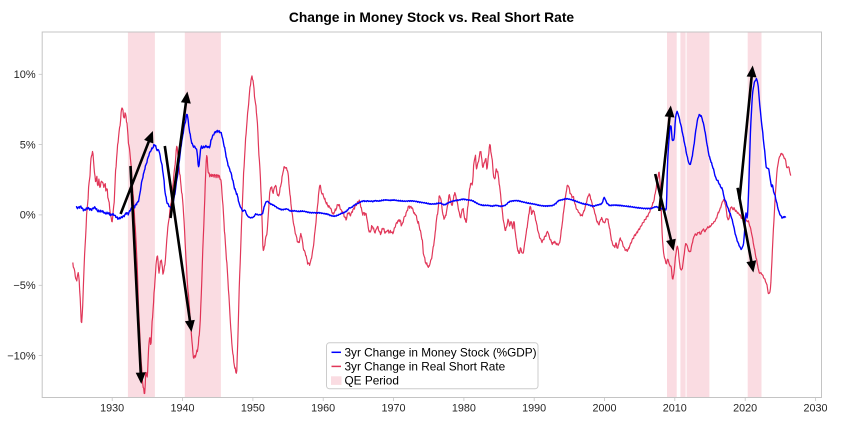 This screenshot has height=439, width=865. Describe the element at coordinates (464, 409) in the screenshot. I see `svg-text: 1980` at that location.